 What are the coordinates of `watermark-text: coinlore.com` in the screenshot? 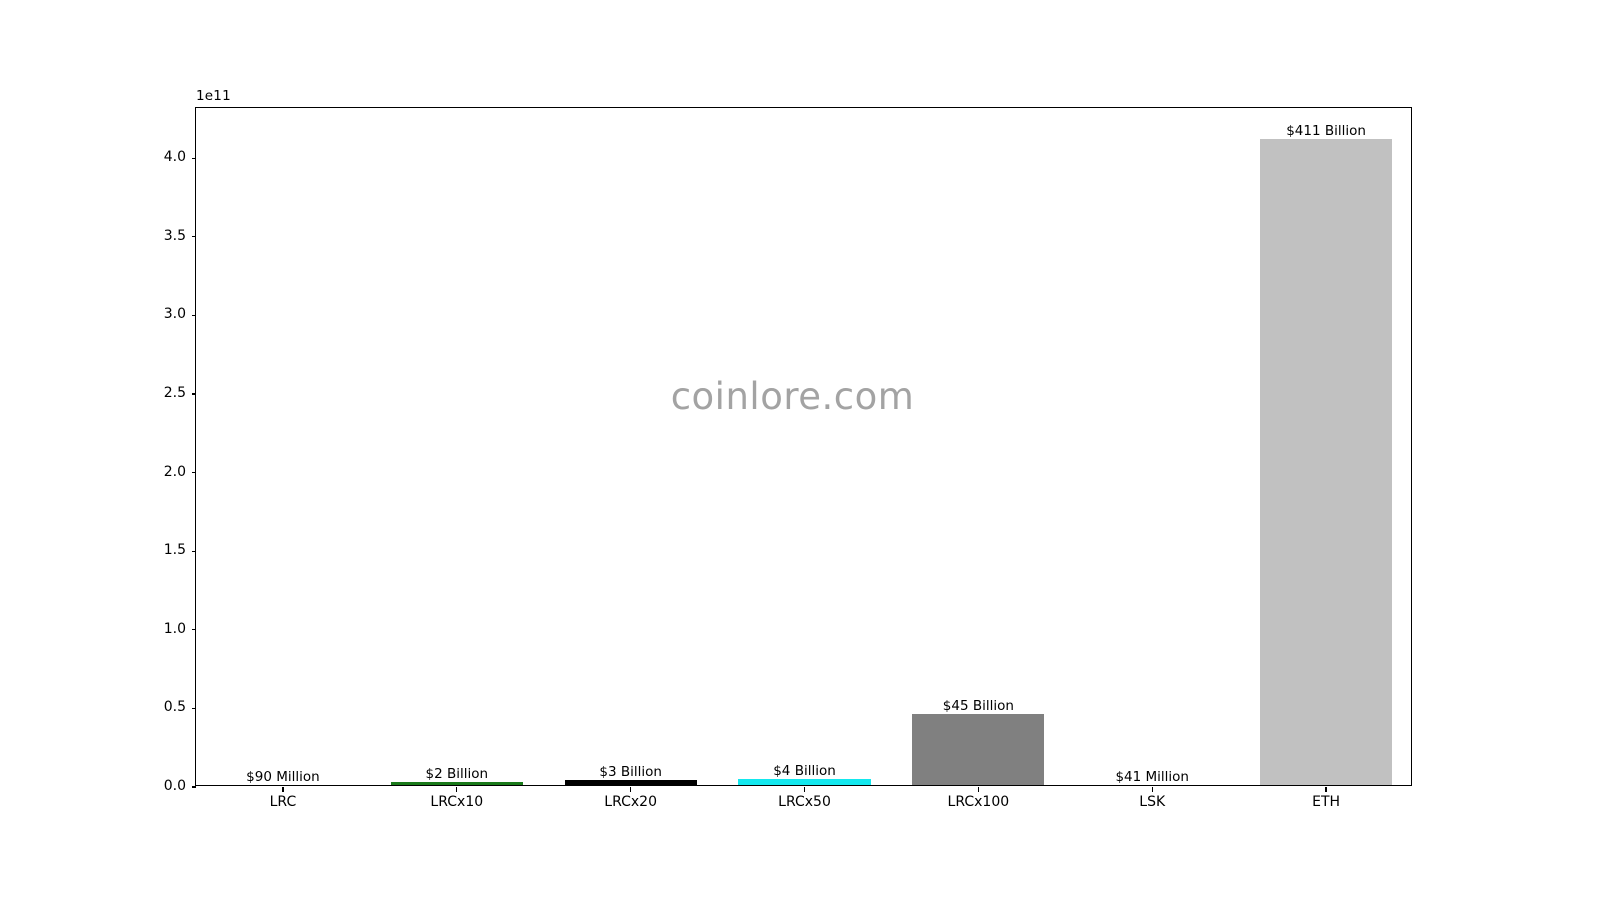 It's located at (792, 396).